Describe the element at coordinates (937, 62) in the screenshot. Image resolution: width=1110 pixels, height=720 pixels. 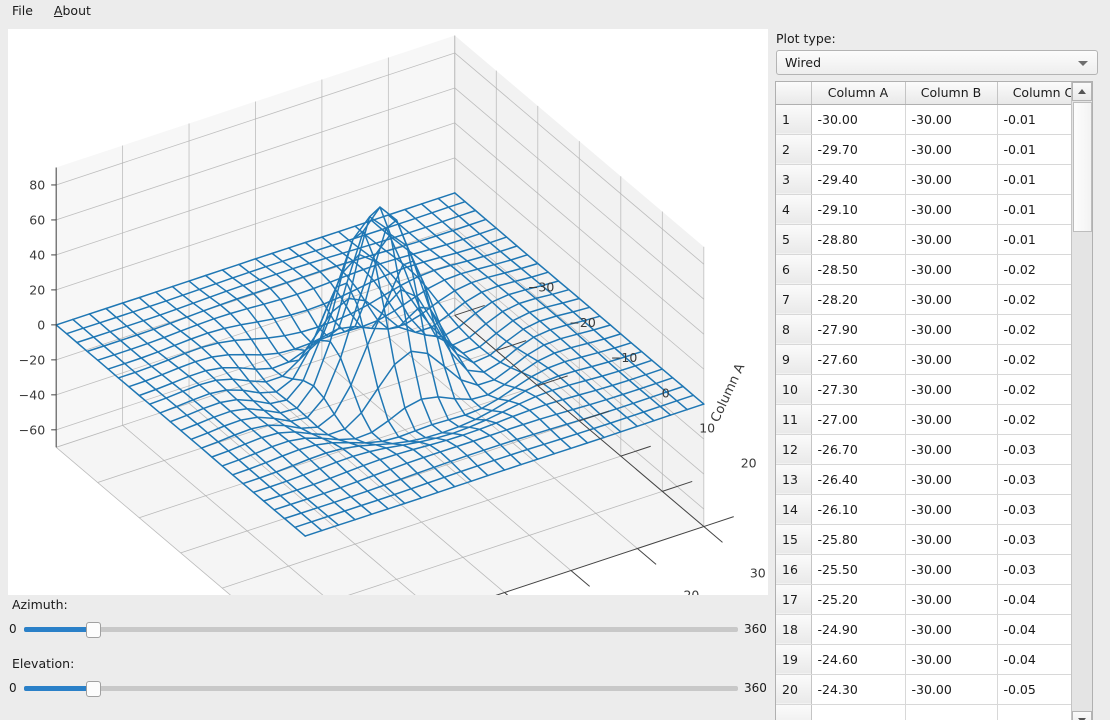
I see `plot-type-select: Wired` at that location.